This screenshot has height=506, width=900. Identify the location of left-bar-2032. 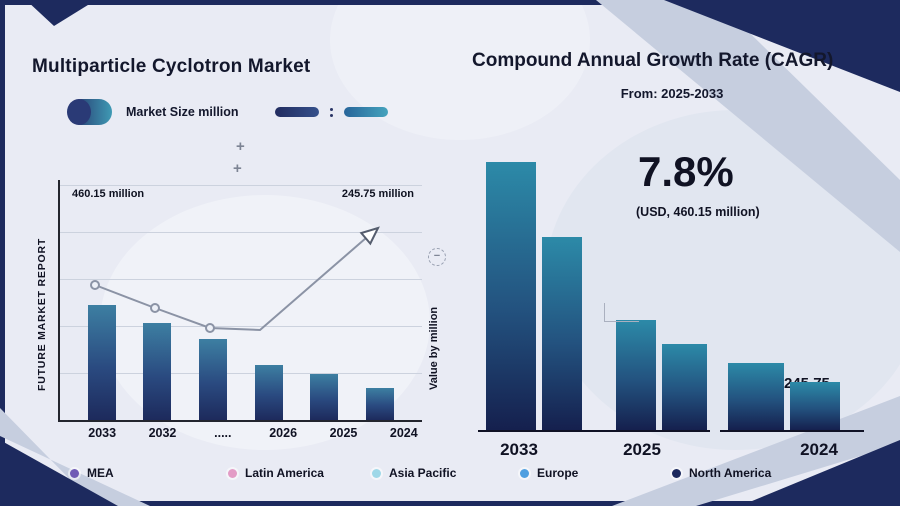
(157, 371).